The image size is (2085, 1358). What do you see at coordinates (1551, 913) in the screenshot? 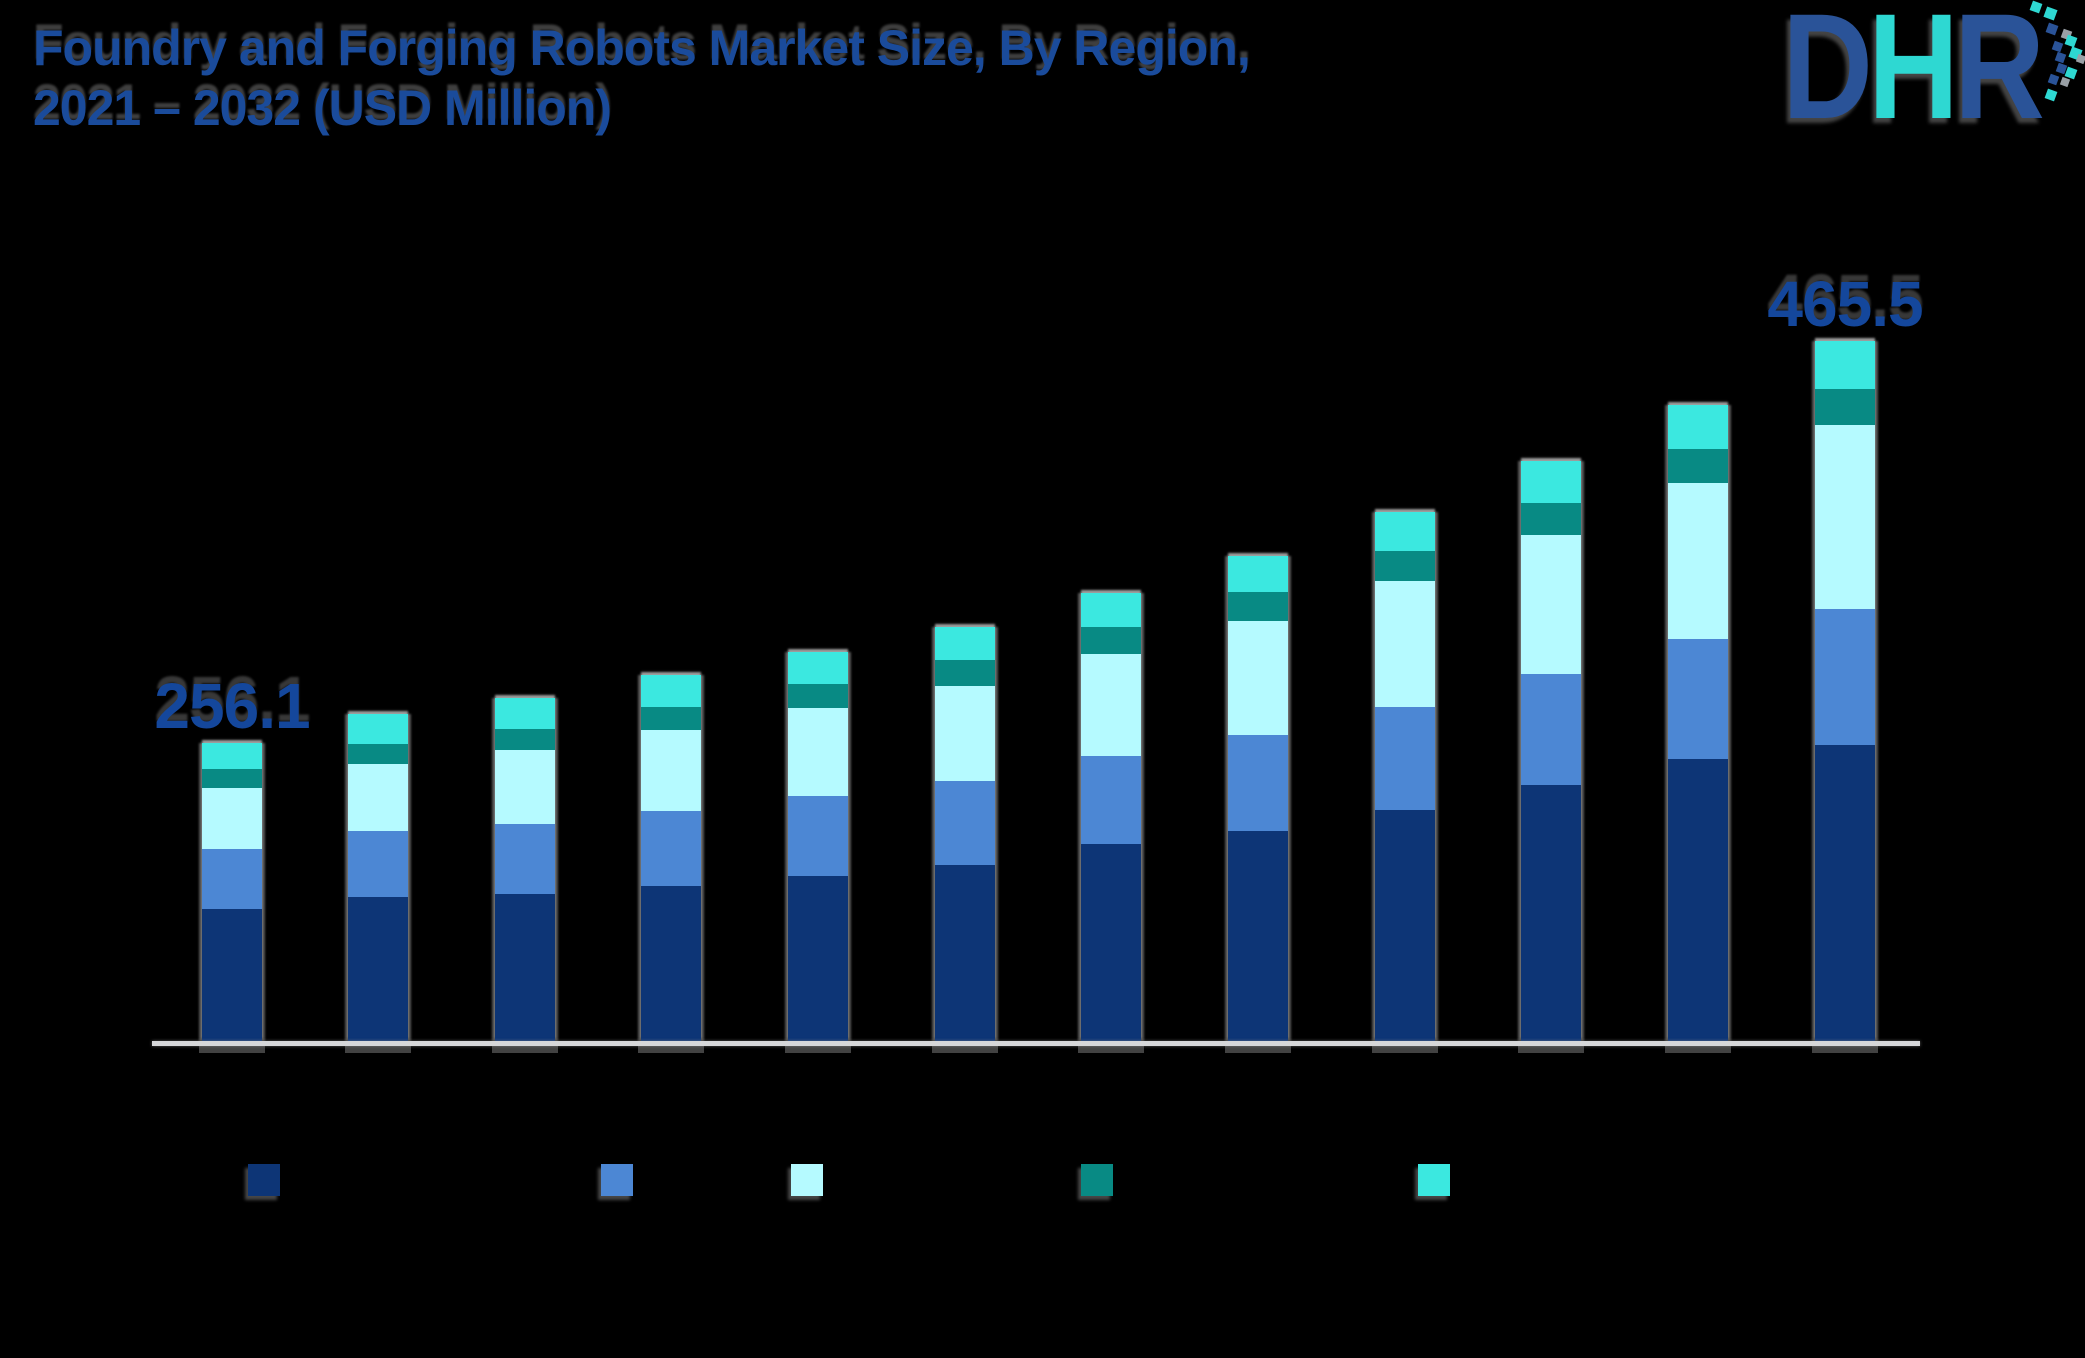
I see `bar-segment-navy-2030` at bounding box center [1551, 913].